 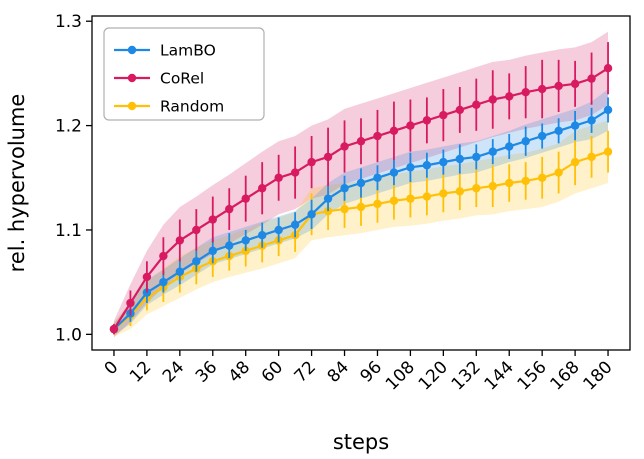 I want to click on x-tick-label: 144, so click(x=499, y=375).